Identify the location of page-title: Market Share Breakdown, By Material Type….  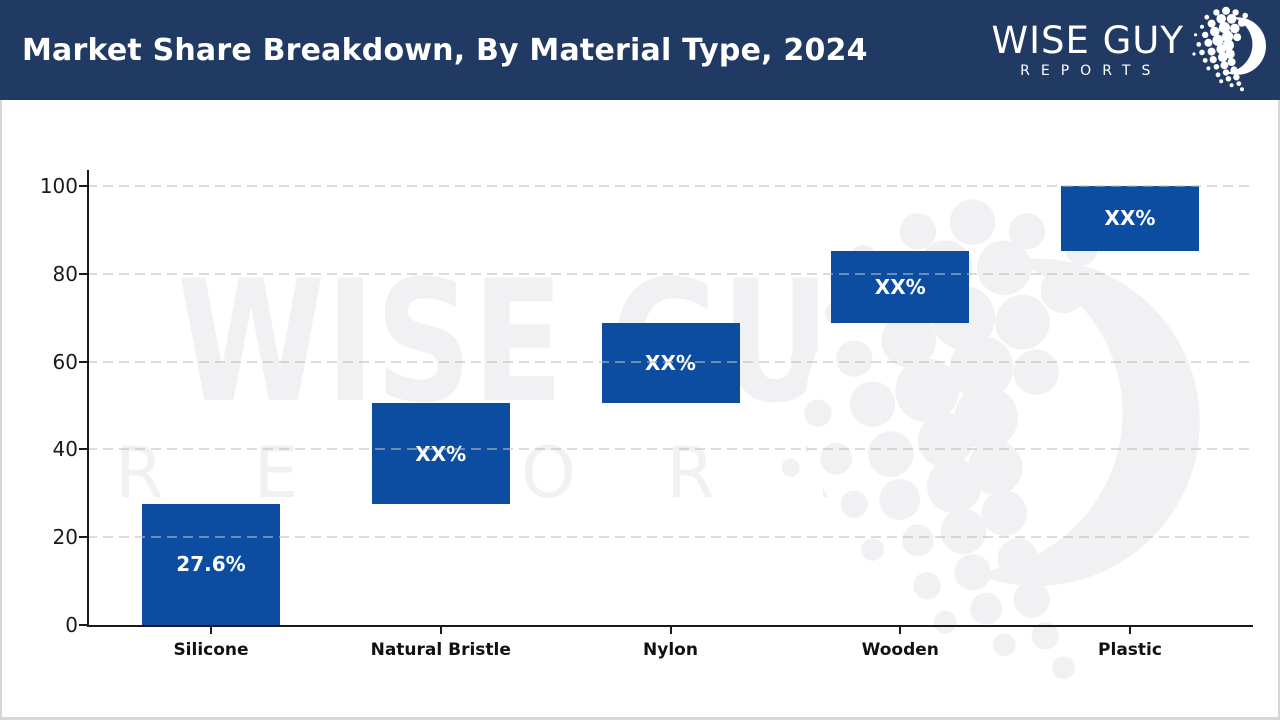
(445, 50).